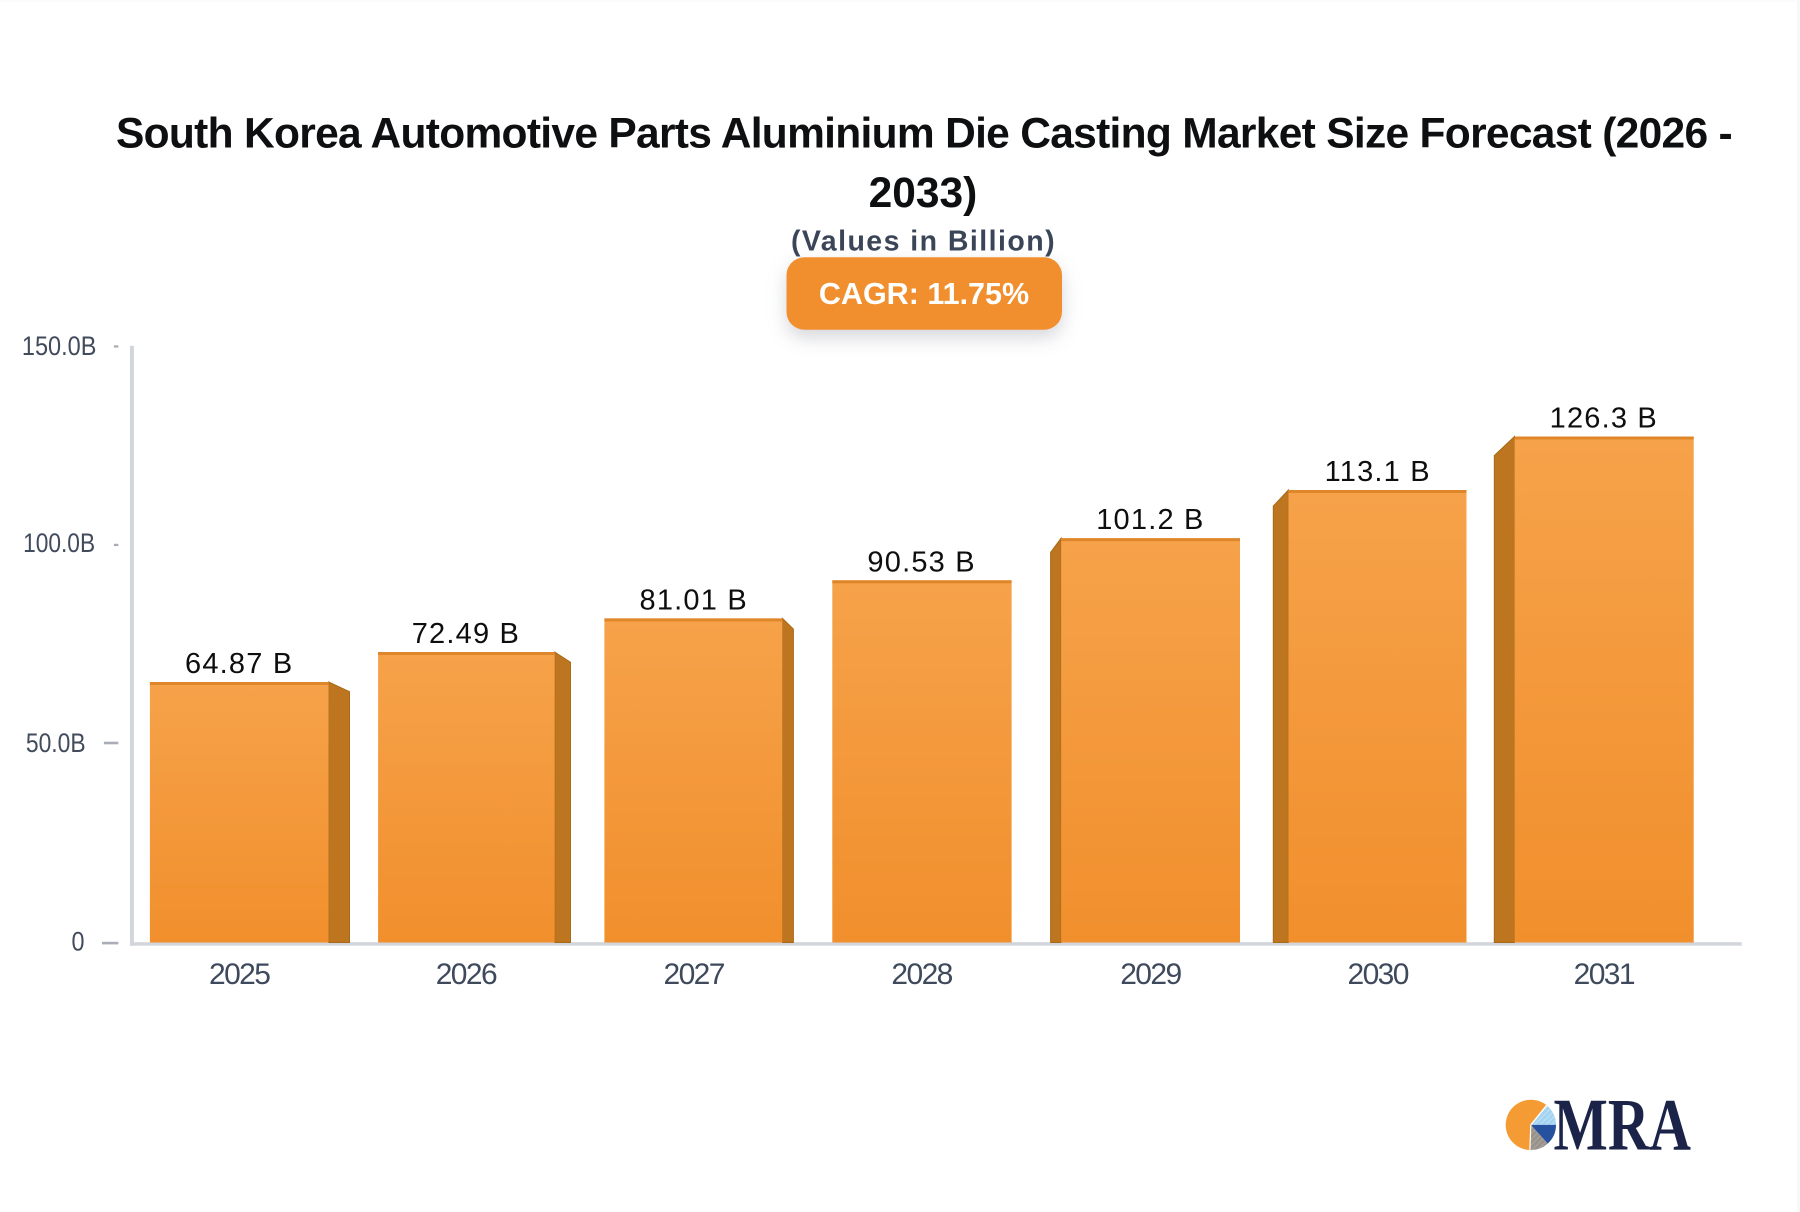  What do you see at coordinates (1378, 472) in the screenshot?
I see `svg-text: 113.1 B` at bounding box center [1378, 472].